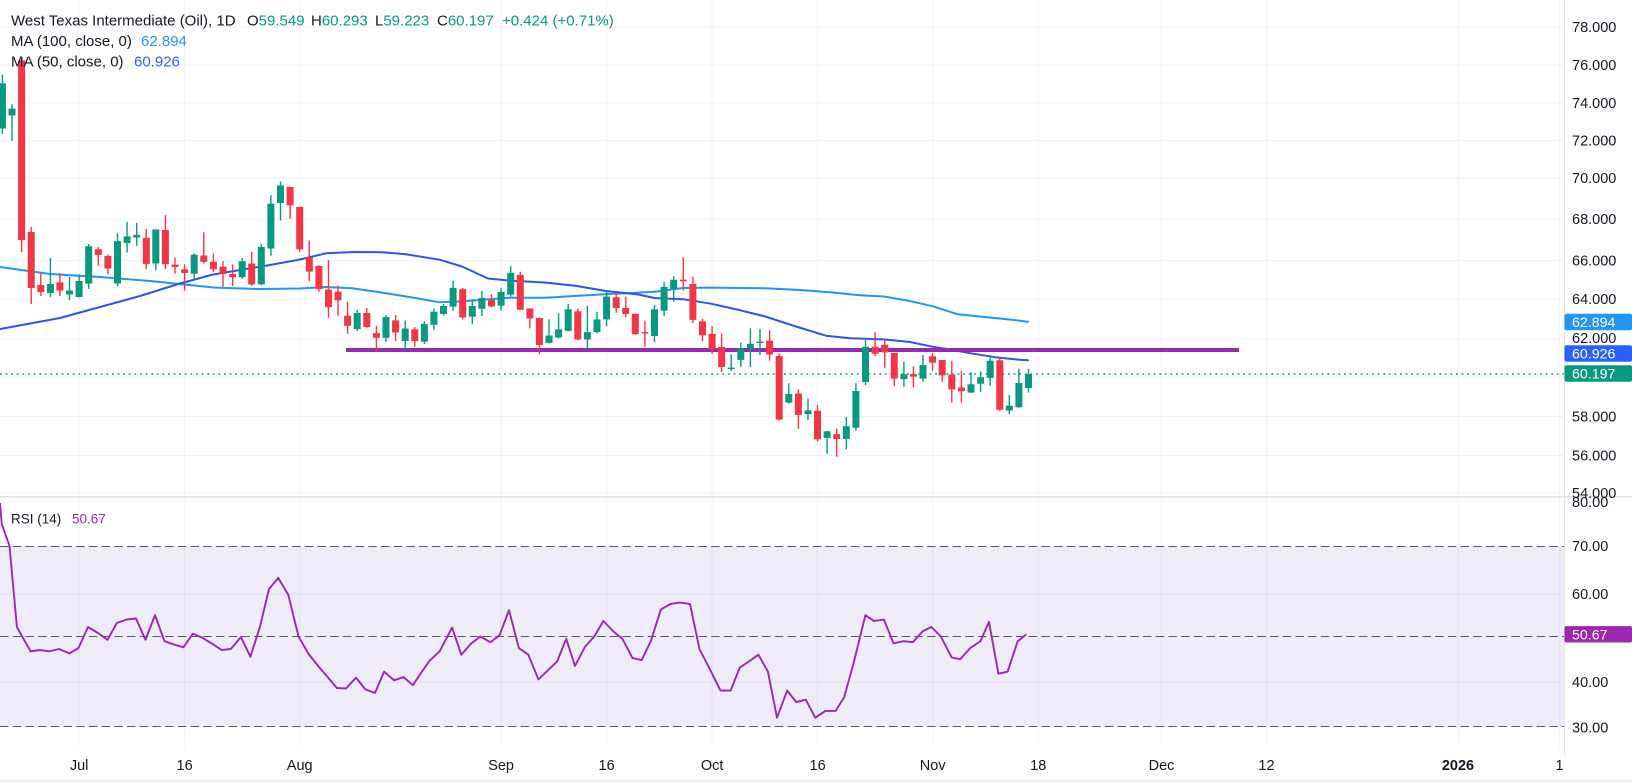 This screenshot has height=783, width=1632. Describe the element at coordinates (1162, 766) in the screenshot. I see `svg-text: Dec` at that location.